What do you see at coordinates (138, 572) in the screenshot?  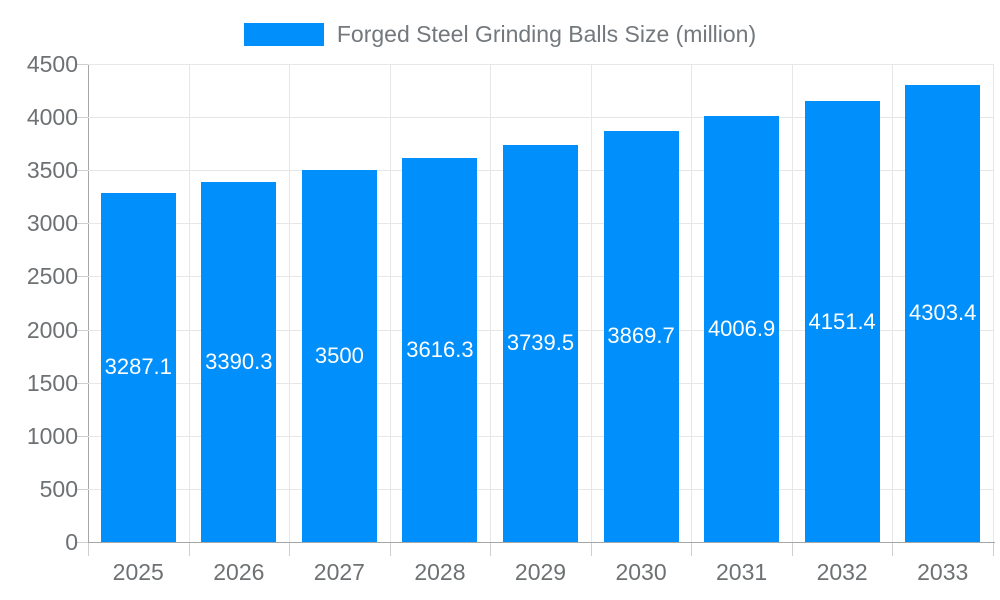 I see `x-axis-label: 2025` at bounding box center [138, 572].